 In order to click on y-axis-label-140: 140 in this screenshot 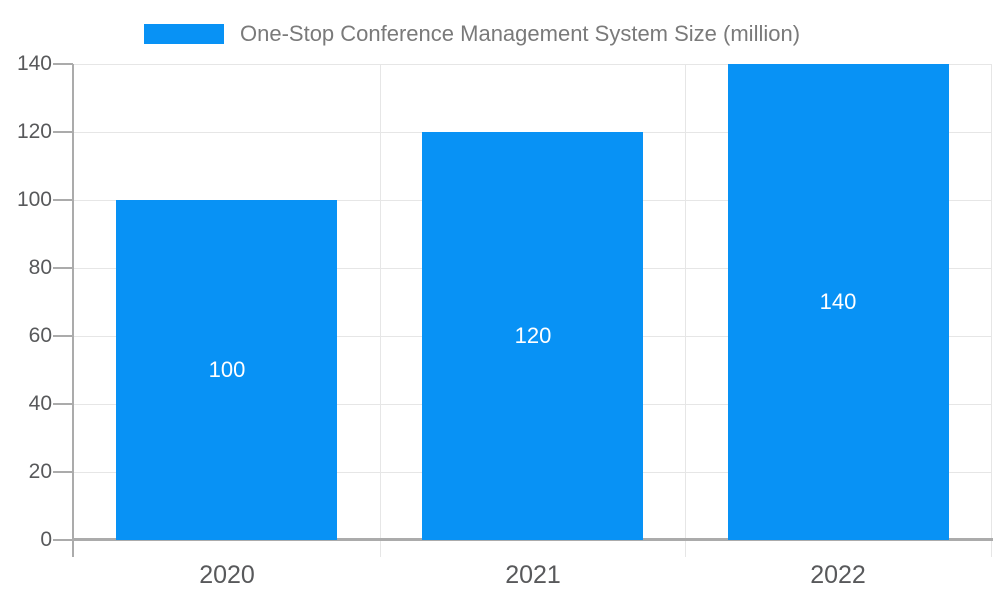, I will do `click(34, 63)`.